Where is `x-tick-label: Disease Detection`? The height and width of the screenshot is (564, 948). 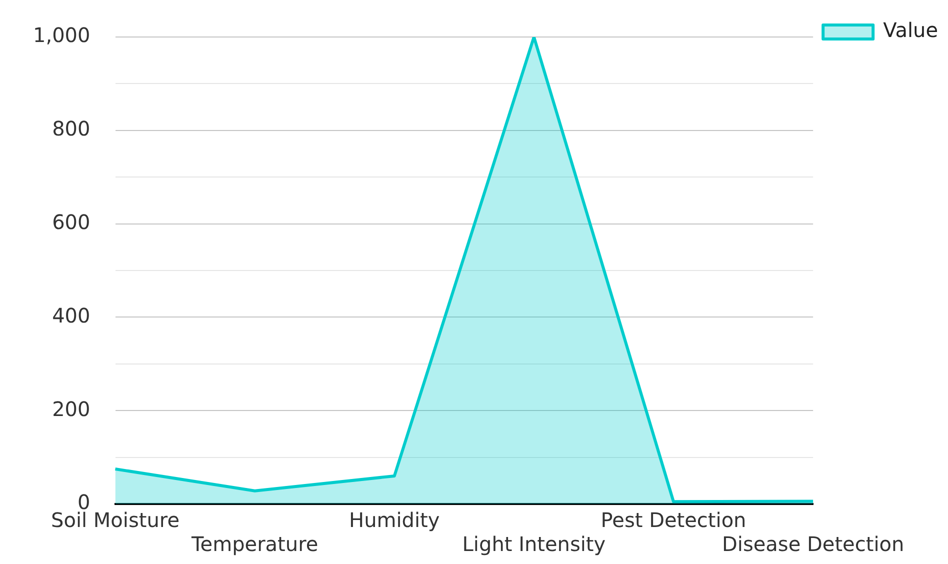 x-tick-label: Disease Detection is located at coordinates (813, 544).